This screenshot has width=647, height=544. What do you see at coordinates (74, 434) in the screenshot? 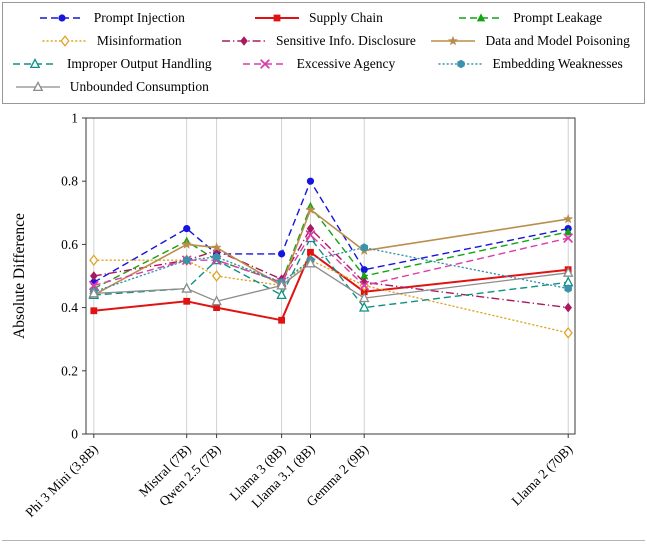
I see `svg-text: 0` at bounding box center [74, 434].